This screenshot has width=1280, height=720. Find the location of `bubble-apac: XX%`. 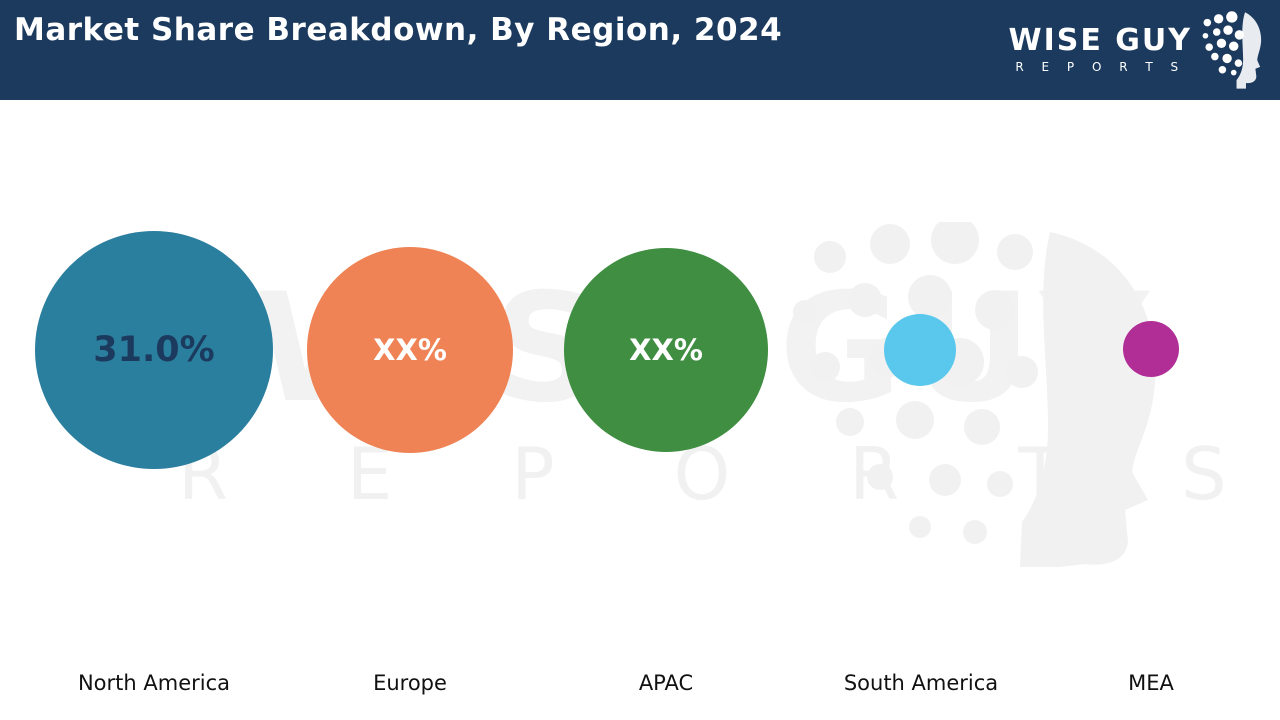

bubble-apac: XX% is located at coordinates (666, 350).